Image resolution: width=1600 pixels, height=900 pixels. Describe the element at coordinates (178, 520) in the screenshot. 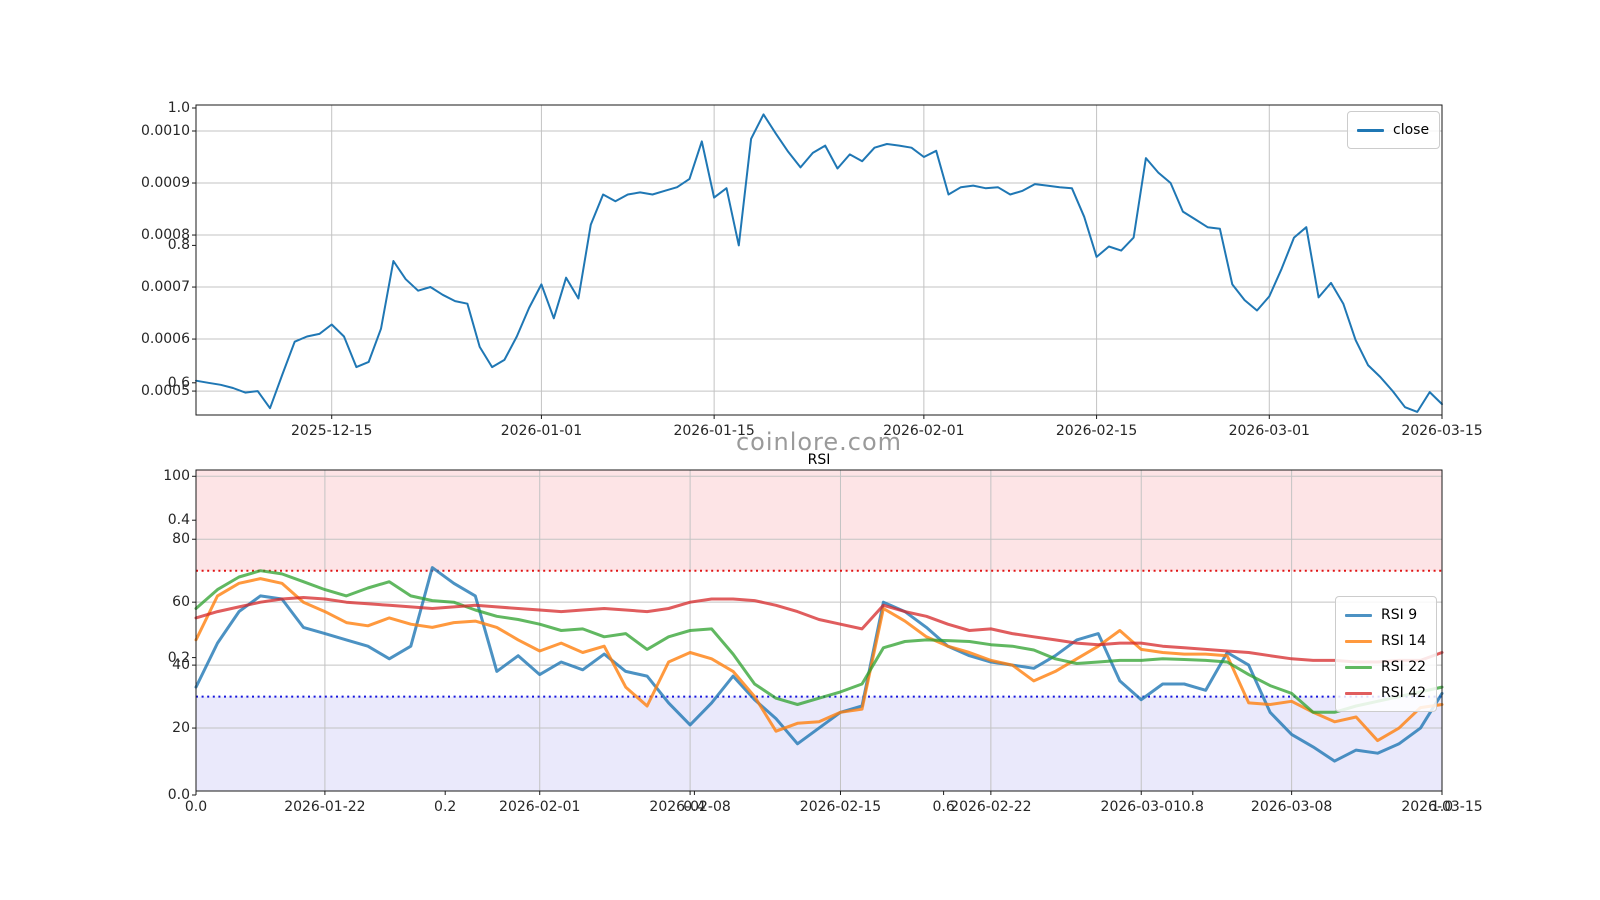

I see `ghost-y-tick-label: 0.4` at that location.